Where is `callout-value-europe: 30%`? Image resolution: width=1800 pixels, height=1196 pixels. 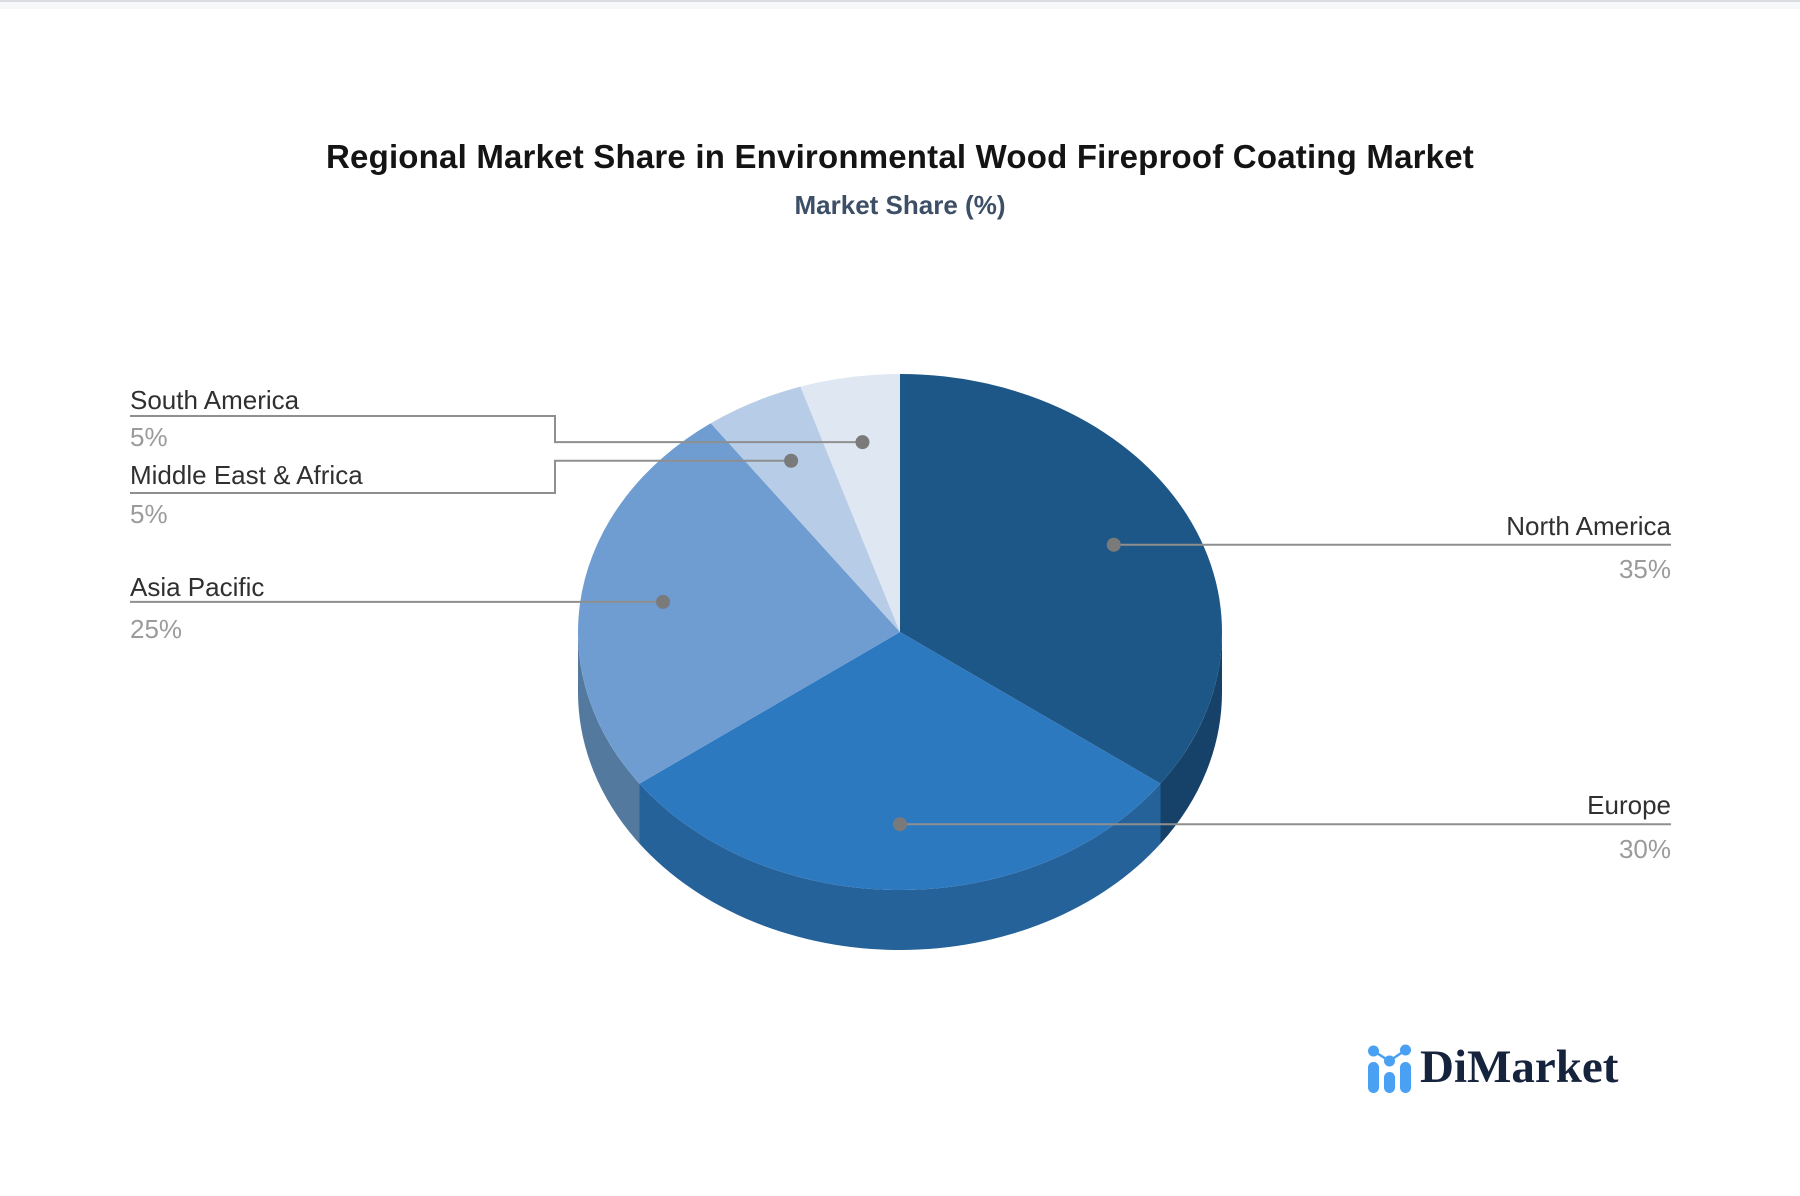
callout-value-europe: 30% is located at coordinates (1644, 849).